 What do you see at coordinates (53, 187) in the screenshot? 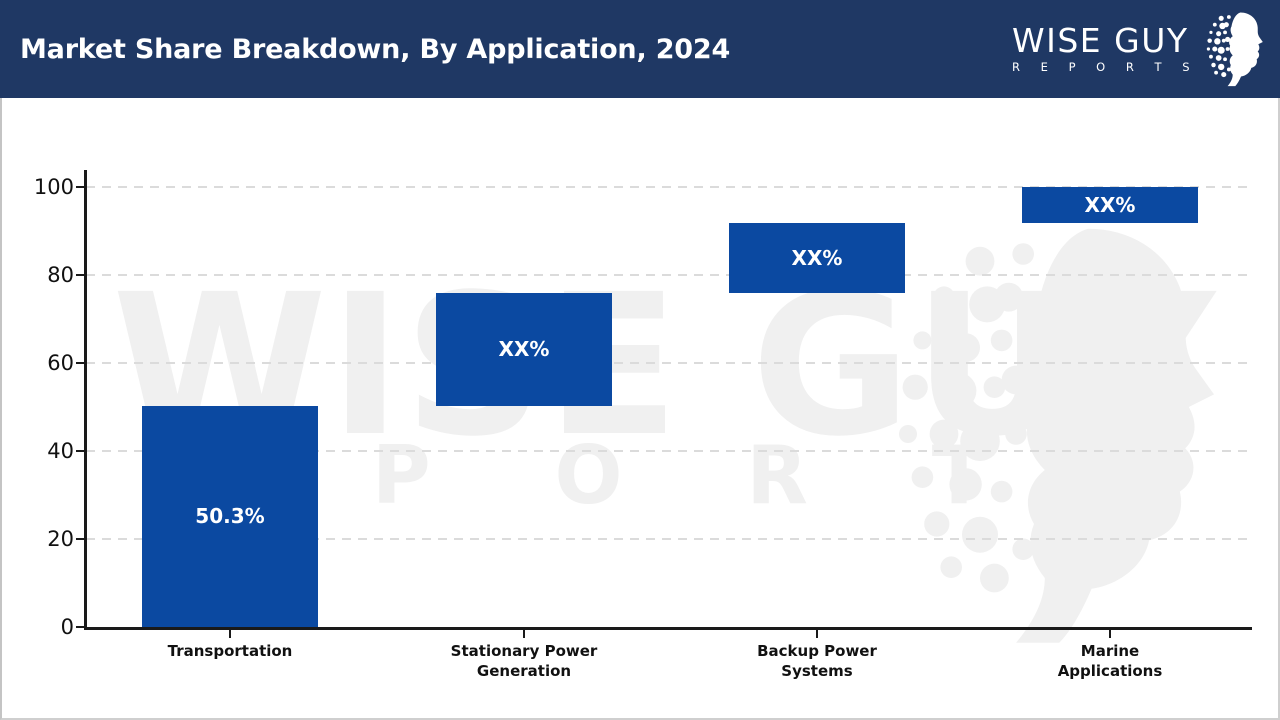
I see `y-tick-label-100: 100` at bounding box center [53, 187].